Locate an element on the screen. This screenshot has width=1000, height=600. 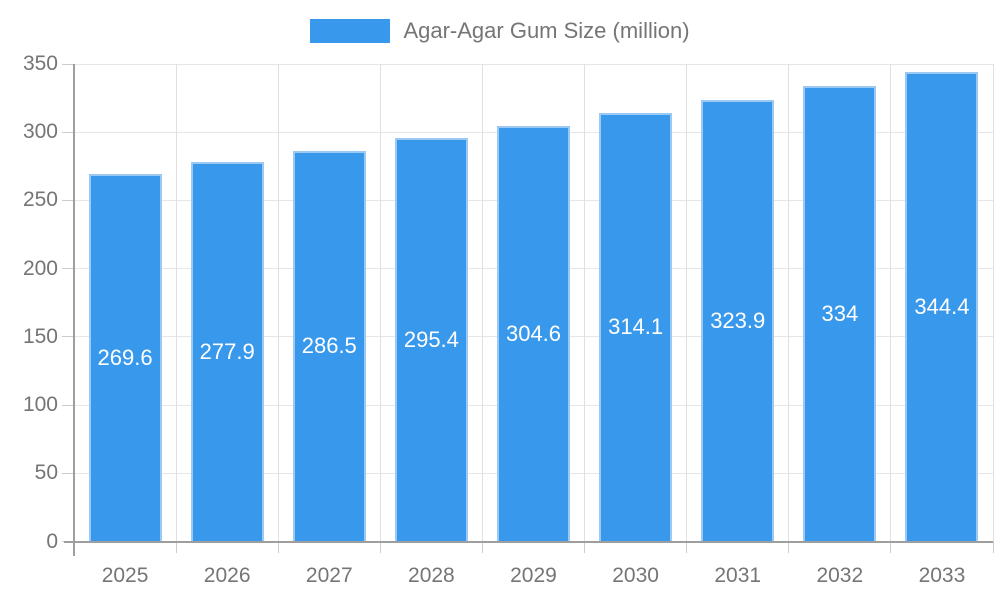
x-category-label: 2032 is located at coordinates (840, 575).